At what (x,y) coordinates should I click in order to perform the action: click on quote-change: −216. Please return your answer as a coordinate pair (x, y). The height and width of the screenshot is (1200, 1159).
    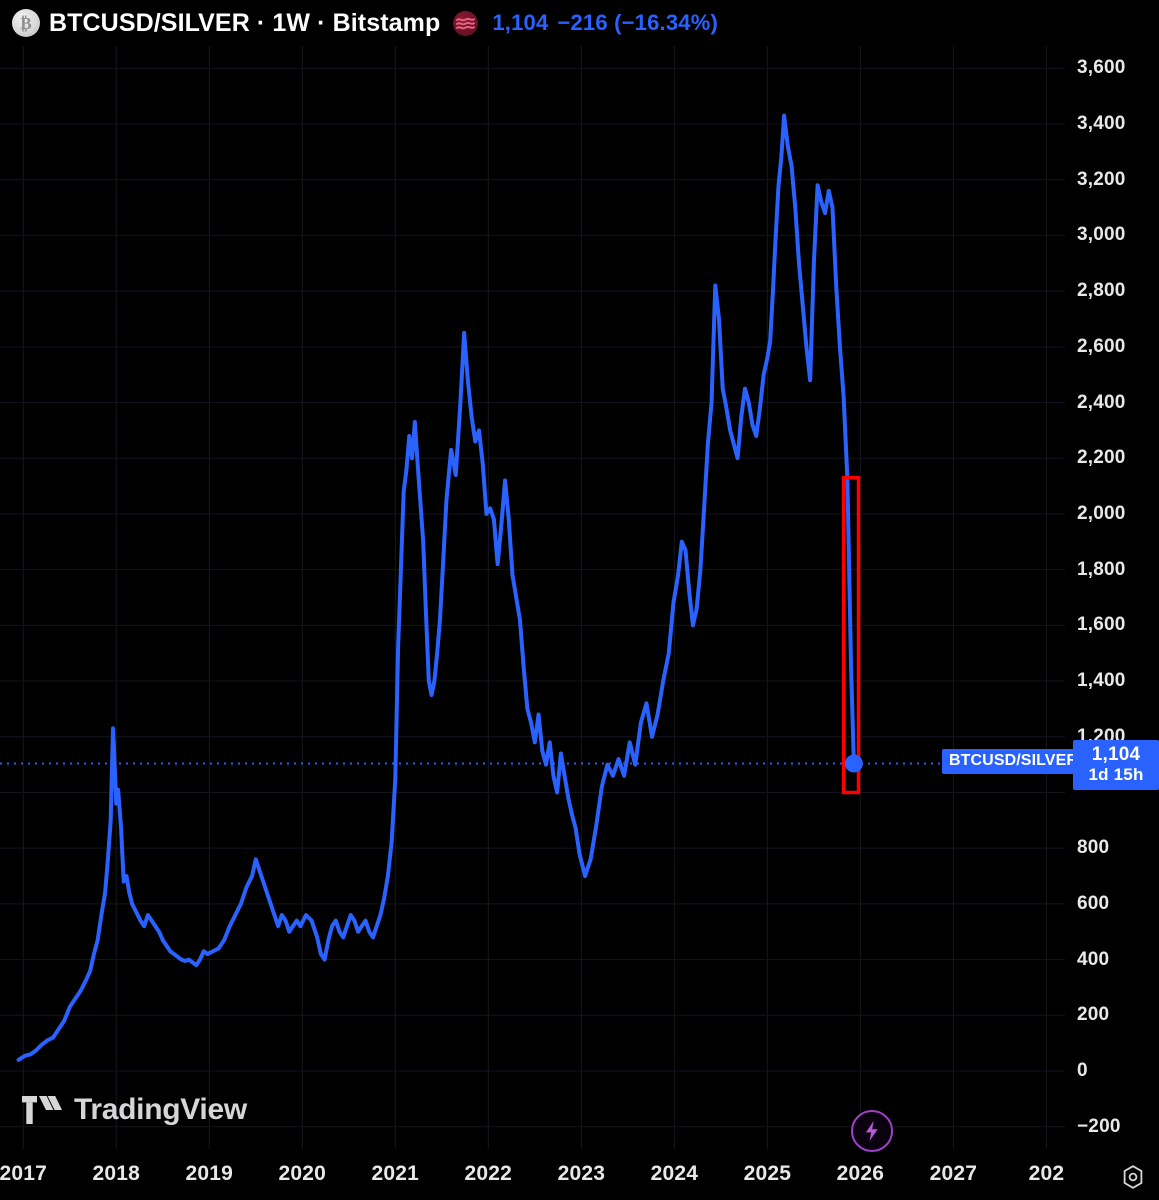
    Looking at the image, I should click on (582, 22).